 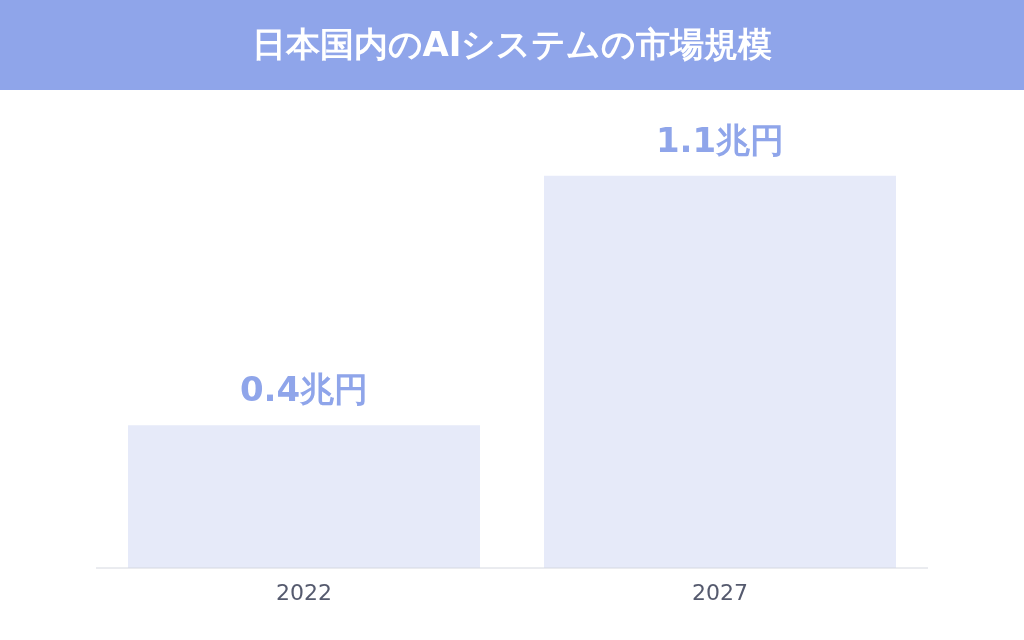 What do you see at coordinates (512, 45) in the screenshot?
I see `chart-title: 日本国内のAIシステムの市場規模` at bounding box center [512, 45].